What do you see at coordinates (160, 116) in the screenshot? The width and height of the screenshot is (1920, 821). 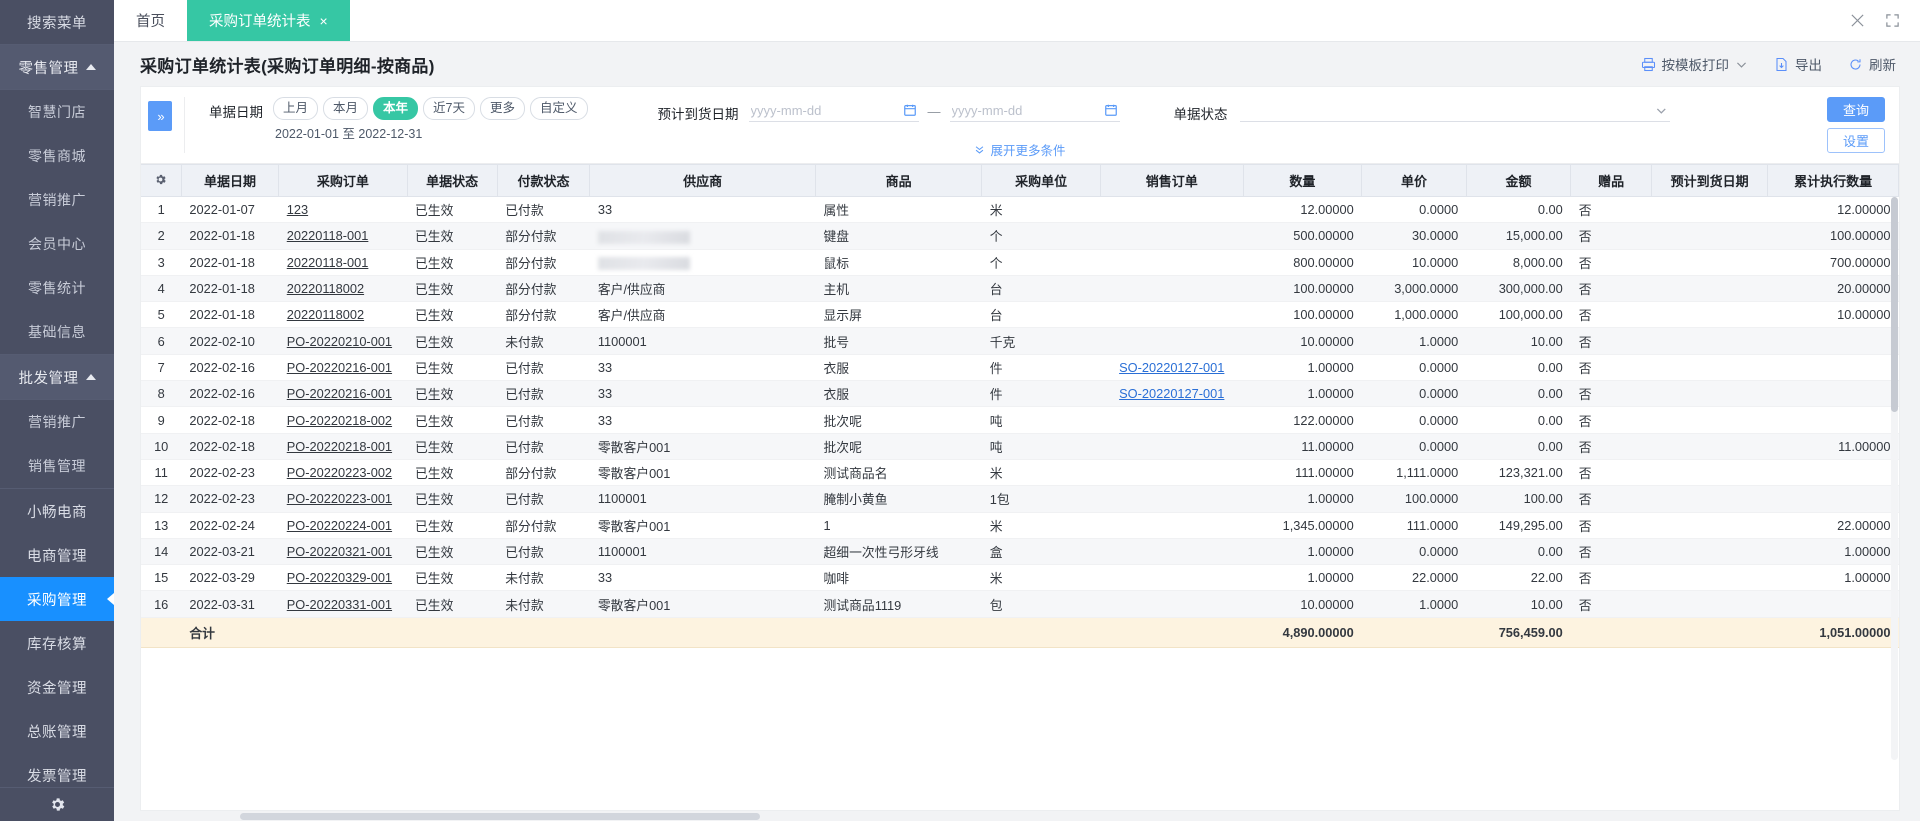 I see `collapse-filter-button: »` at bounding box center [160, 116].